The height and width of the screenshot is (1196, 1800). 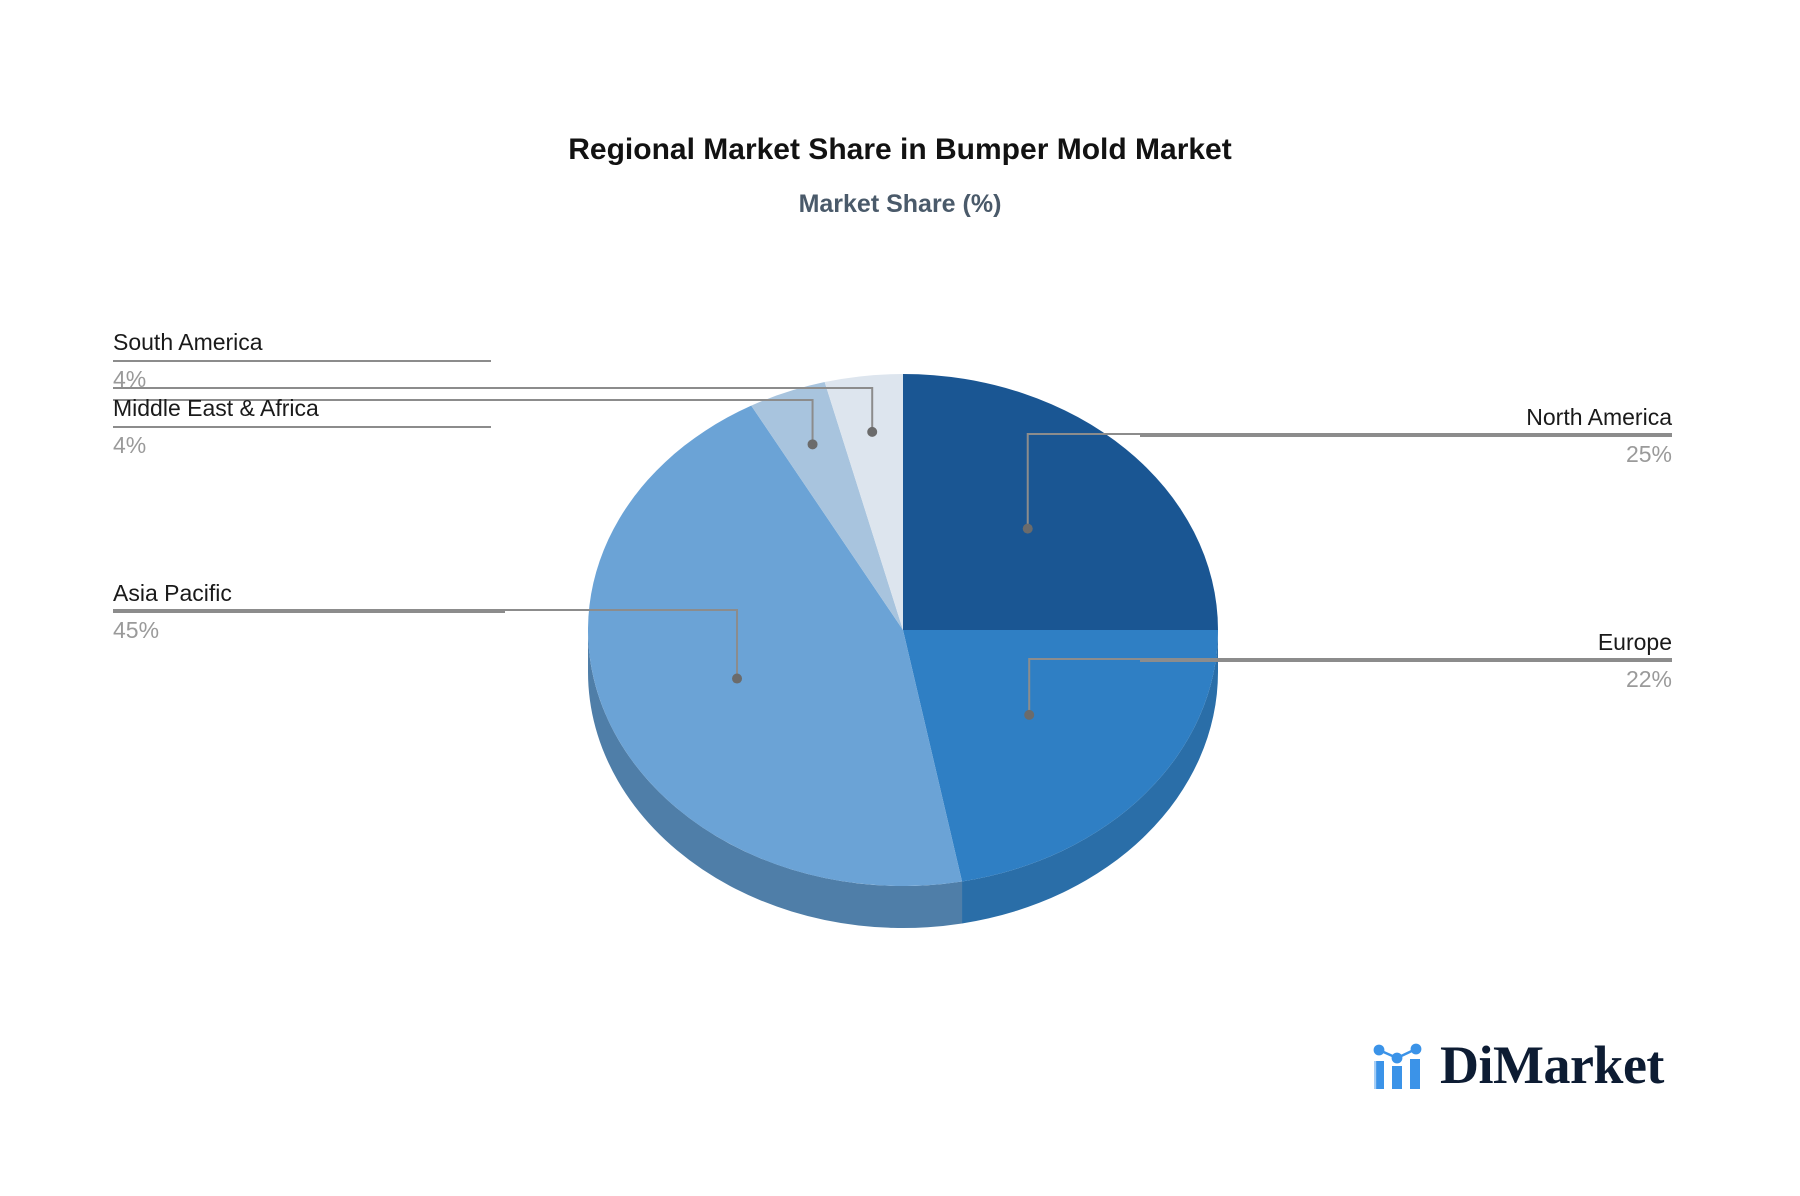 I want to click on leader-line-middle-east-africa, so click(x=463, y=422).